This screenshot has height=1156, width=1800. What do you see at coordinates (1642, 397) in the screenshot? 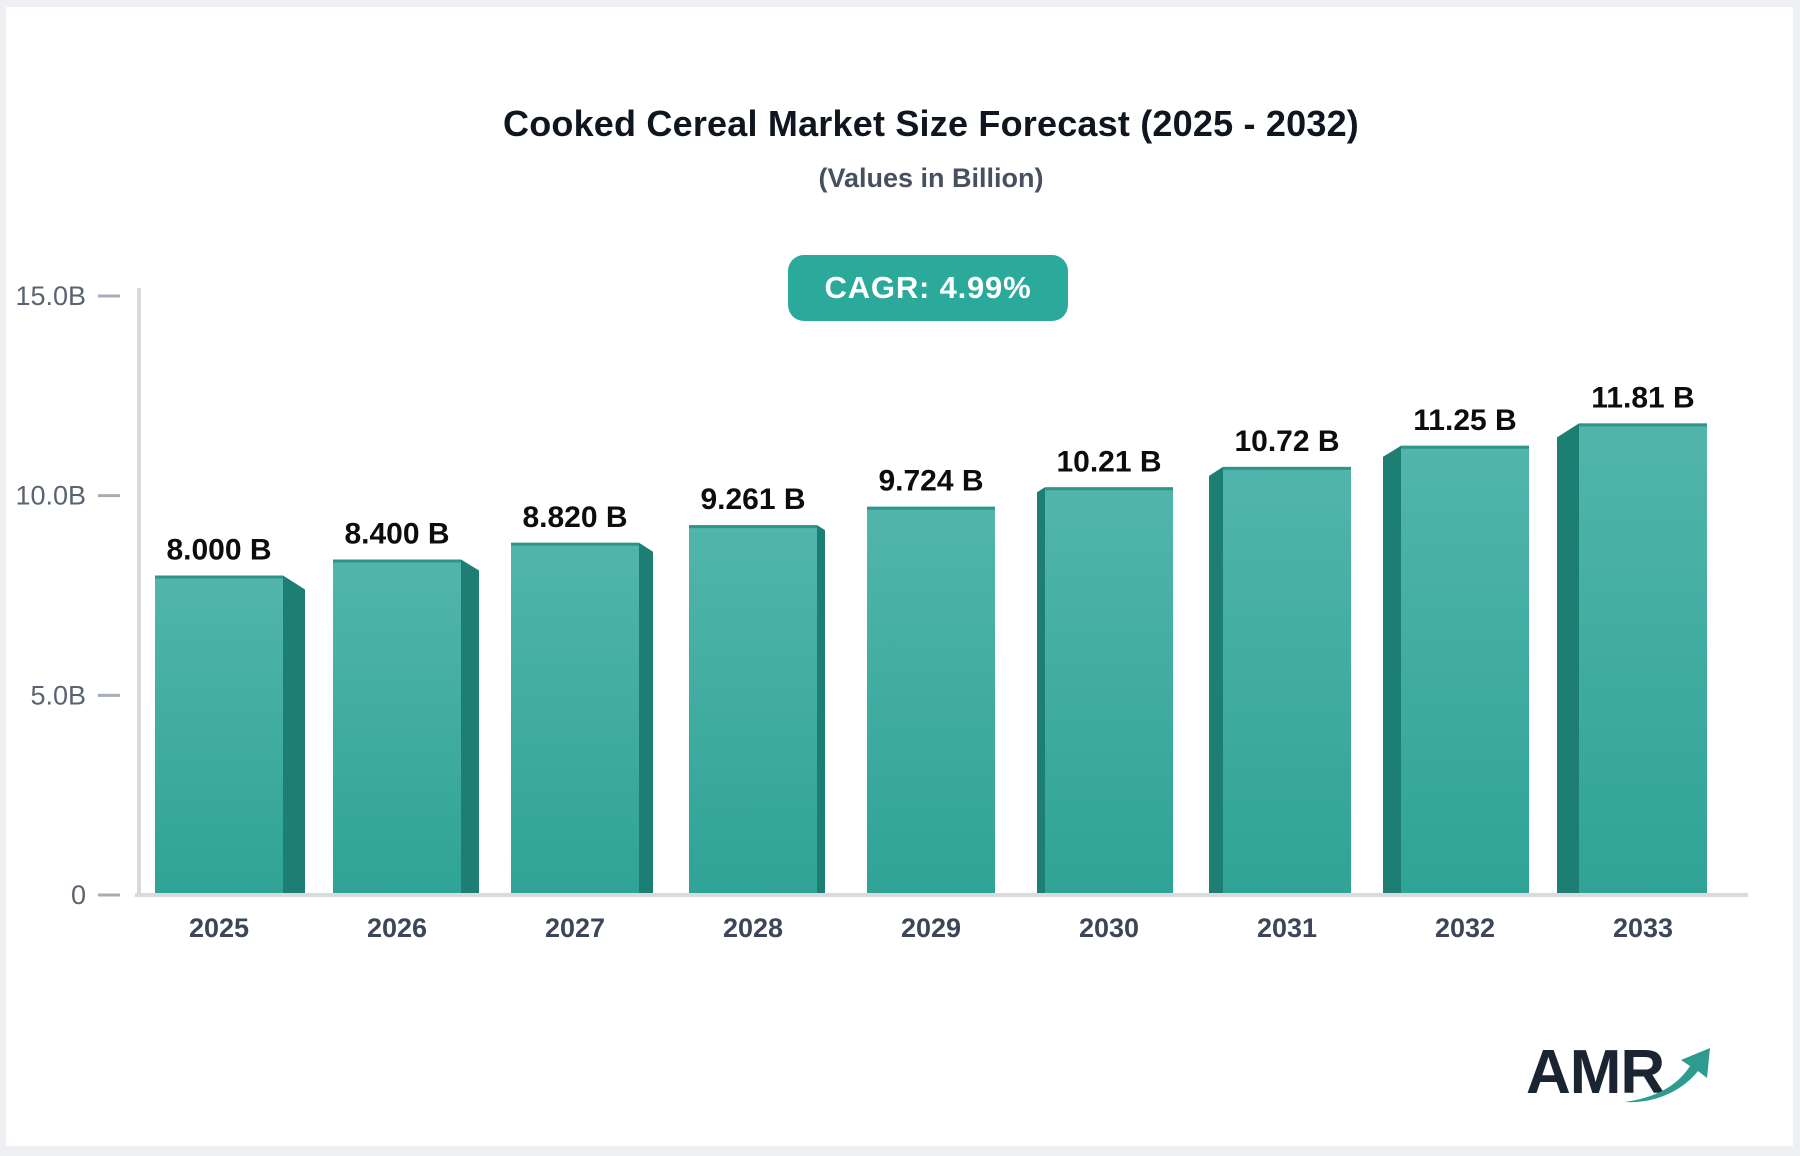
I see `bar-value-label: 11.81 B` at bounding box center [1642, 397].